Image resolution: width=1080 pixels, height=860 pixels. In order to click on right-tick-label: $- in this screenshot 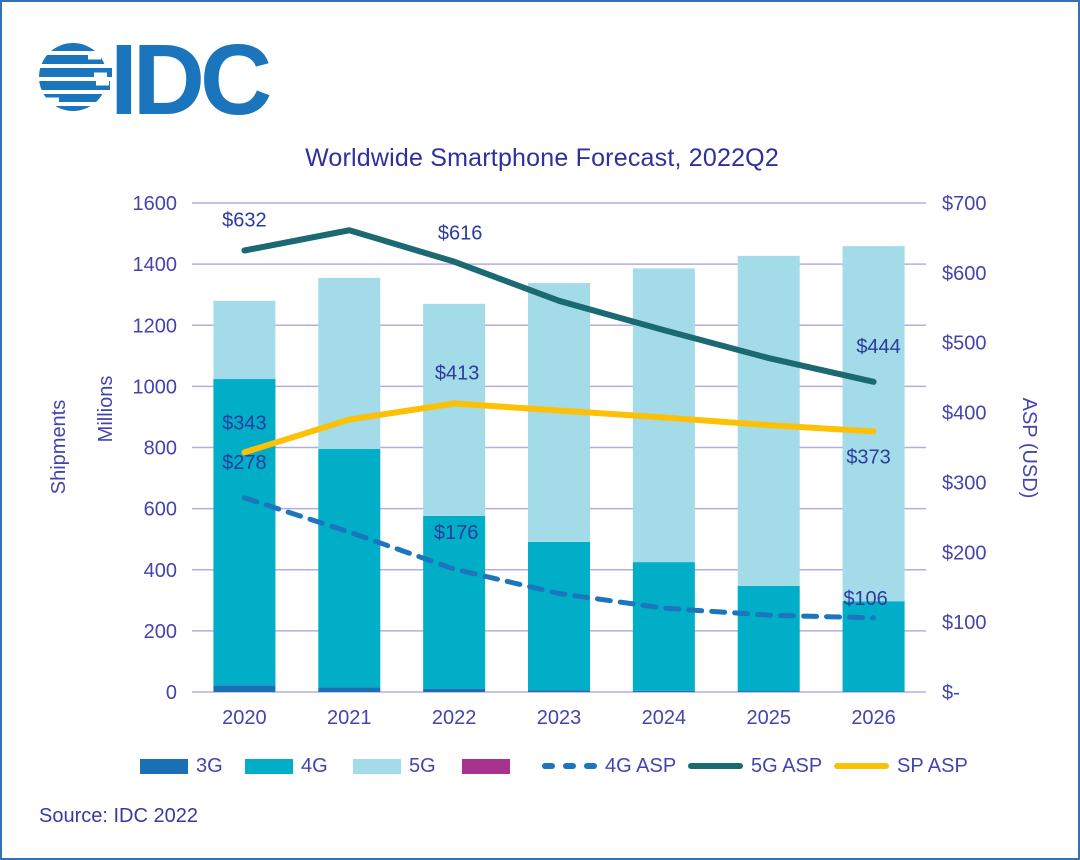, I will do `click(951, 693)`.